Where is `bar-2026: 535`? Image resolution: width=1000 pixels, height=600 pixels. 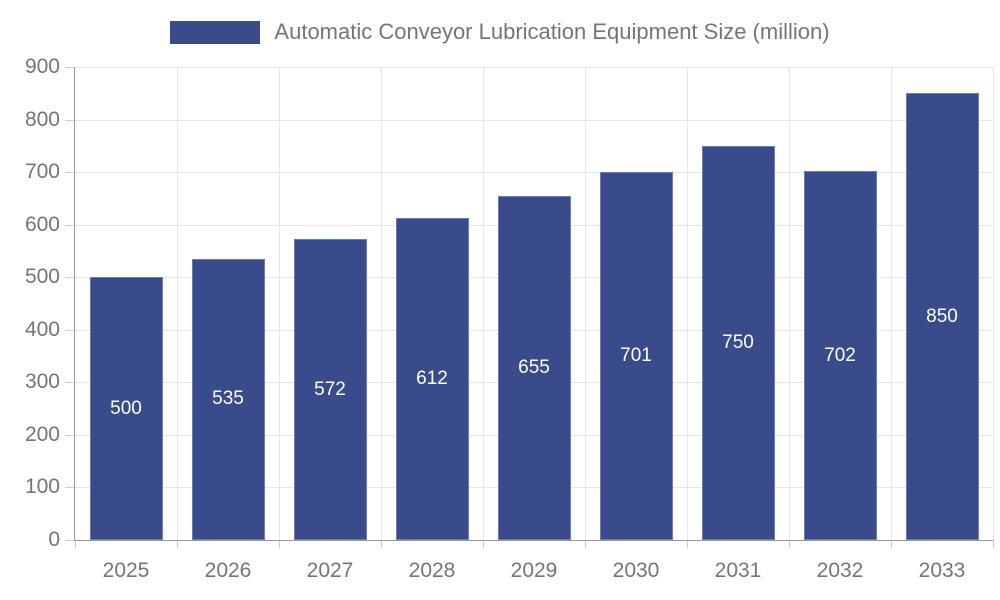 bar-2026: 535 is located at coordinates (228, 399).